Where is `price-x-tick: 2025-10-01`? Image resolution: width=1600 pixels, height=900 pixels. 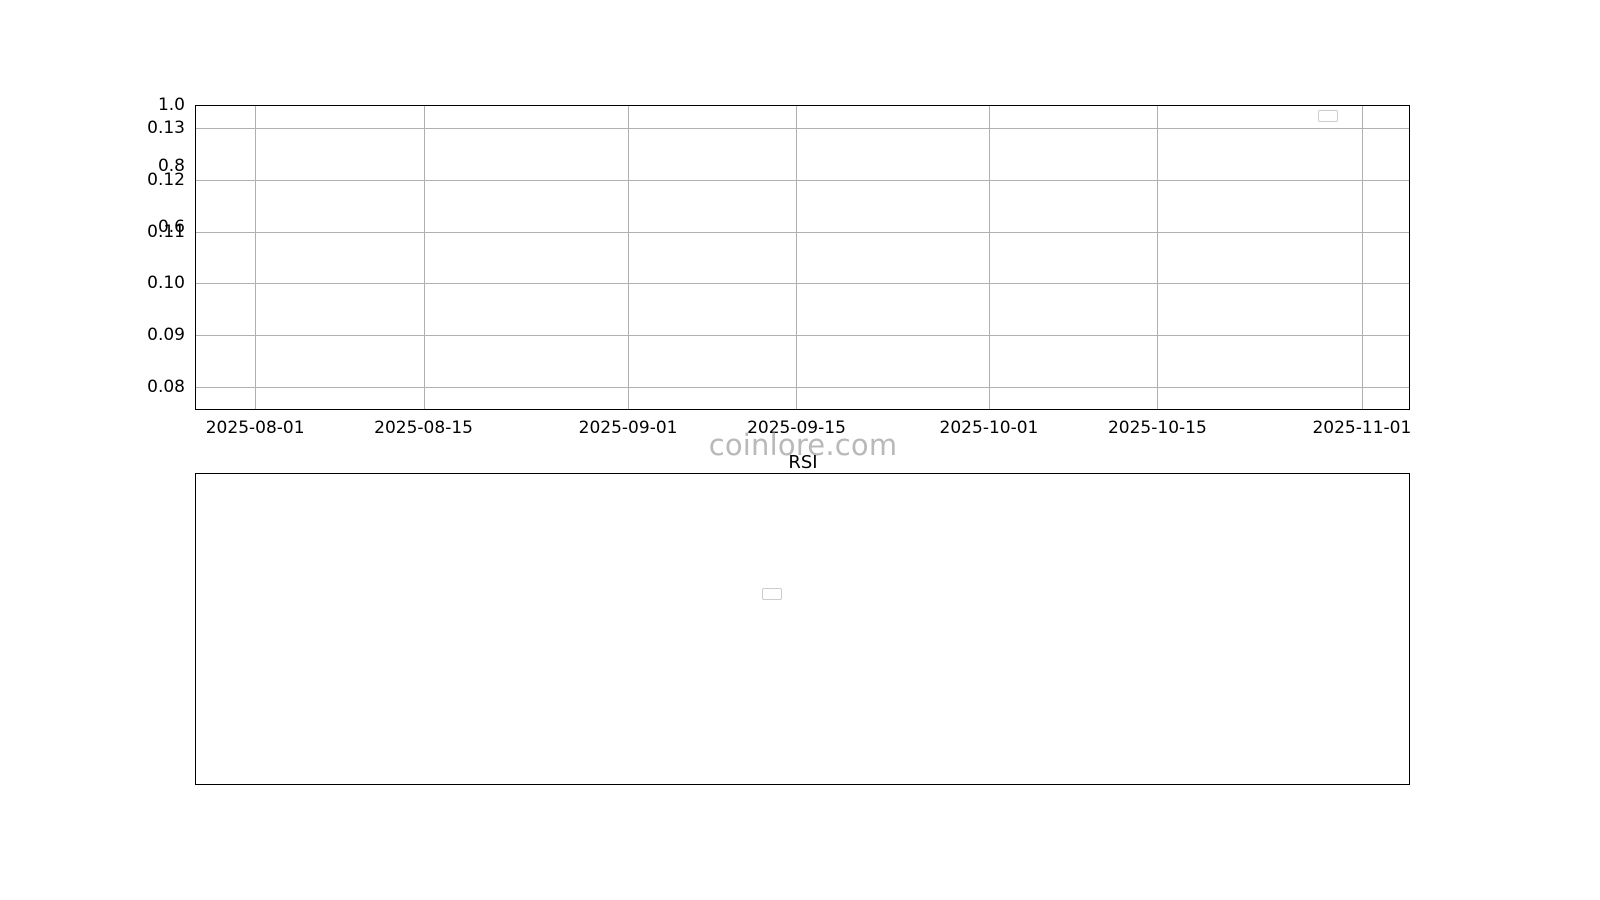 price-x-tick: 2025-10-01 is located at coordinates (989, 428).